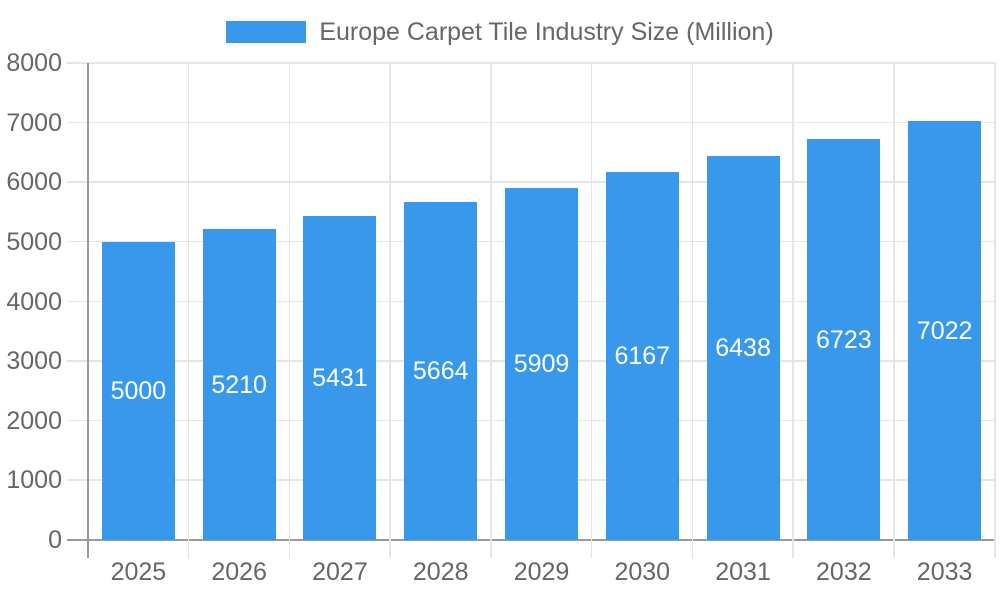 Image resolution: width=1000 pixels, height=600 pixels. I want to click on bar-value-label: 7022, so click(944, 330).